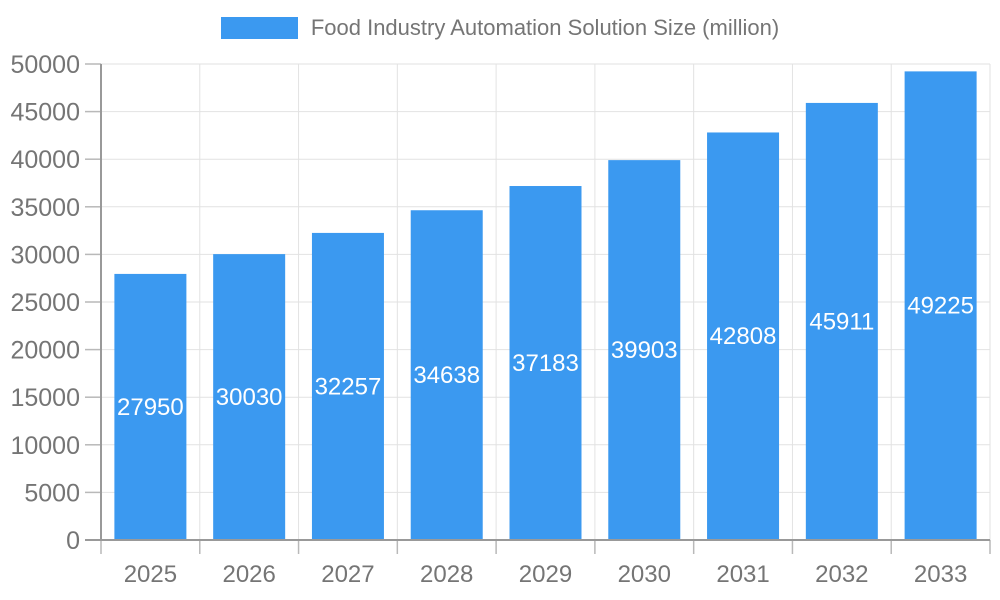 The height and width of the screenshot is (600, 1000). Describe the element at coordinates (644, 574) in the screenshot. I see `x-tick-label: 2030` at that location.